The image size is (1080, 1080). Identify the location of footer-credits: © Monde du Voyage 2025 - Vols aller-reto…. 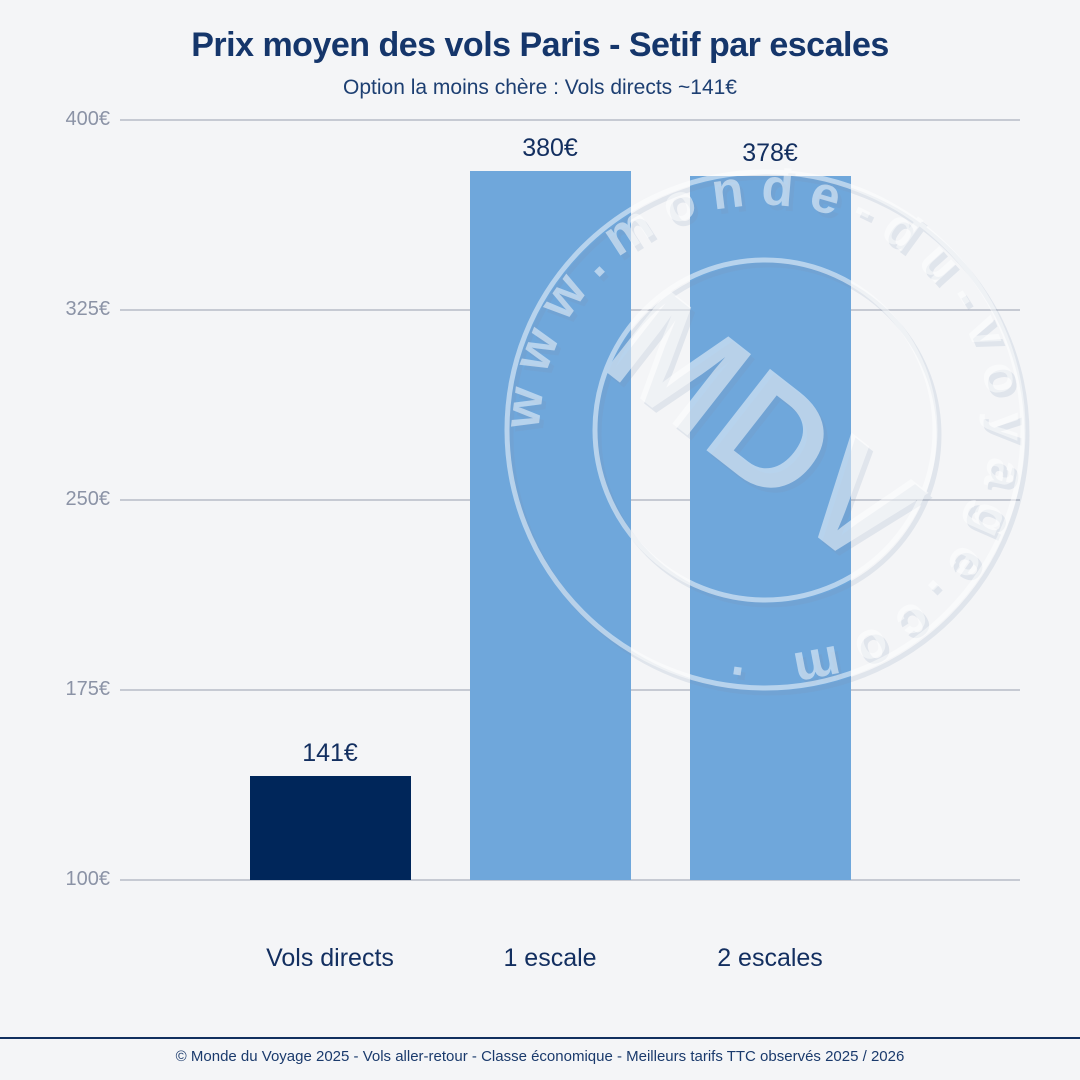
(540, 1056).